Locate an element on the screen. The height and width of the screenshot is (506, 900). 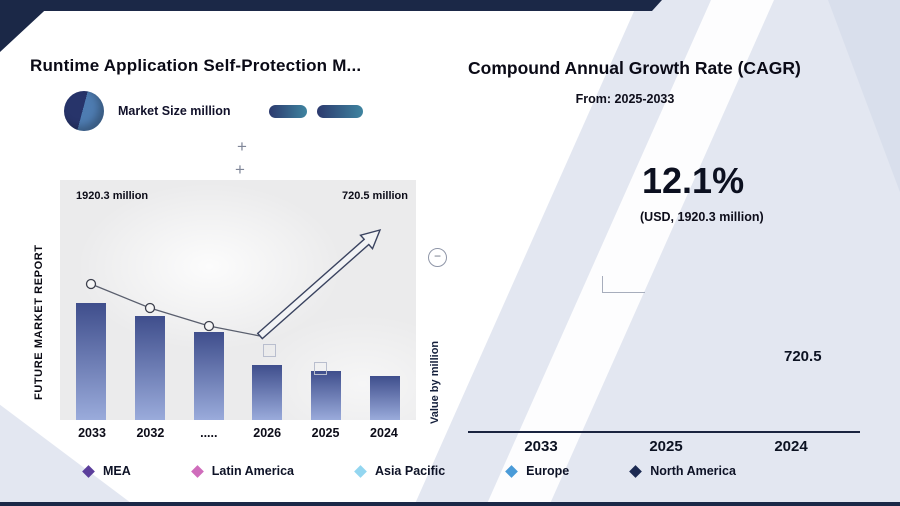
cagr-value: 12.1% is located at coordinates (693, 180).